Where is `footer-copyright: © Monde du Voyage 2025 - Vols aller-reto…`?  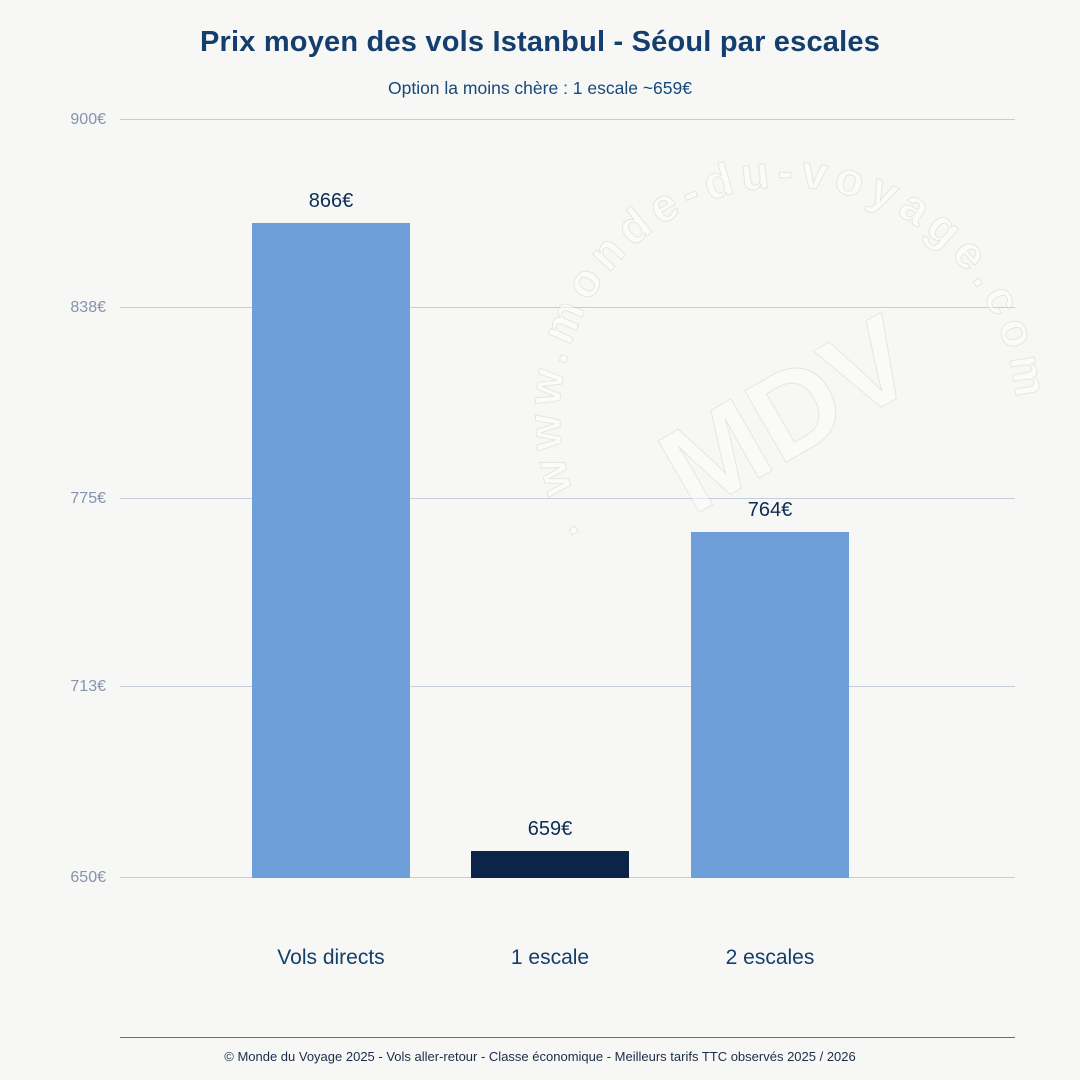 footer-copyright: © Monde du Voyage 2025 - Vols aller-reto… is located at coordinates (540, 1056).